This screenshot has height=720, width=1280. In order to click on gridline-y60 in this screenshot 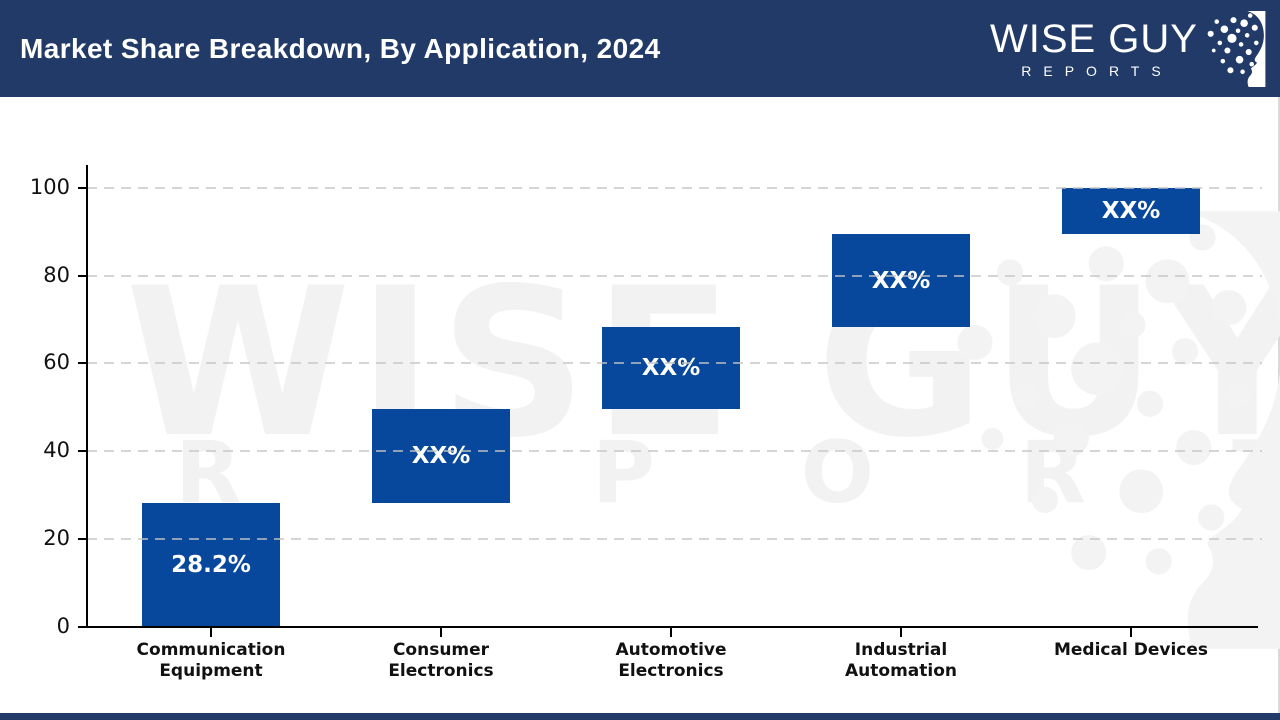, I will do `click(674, 363)`.